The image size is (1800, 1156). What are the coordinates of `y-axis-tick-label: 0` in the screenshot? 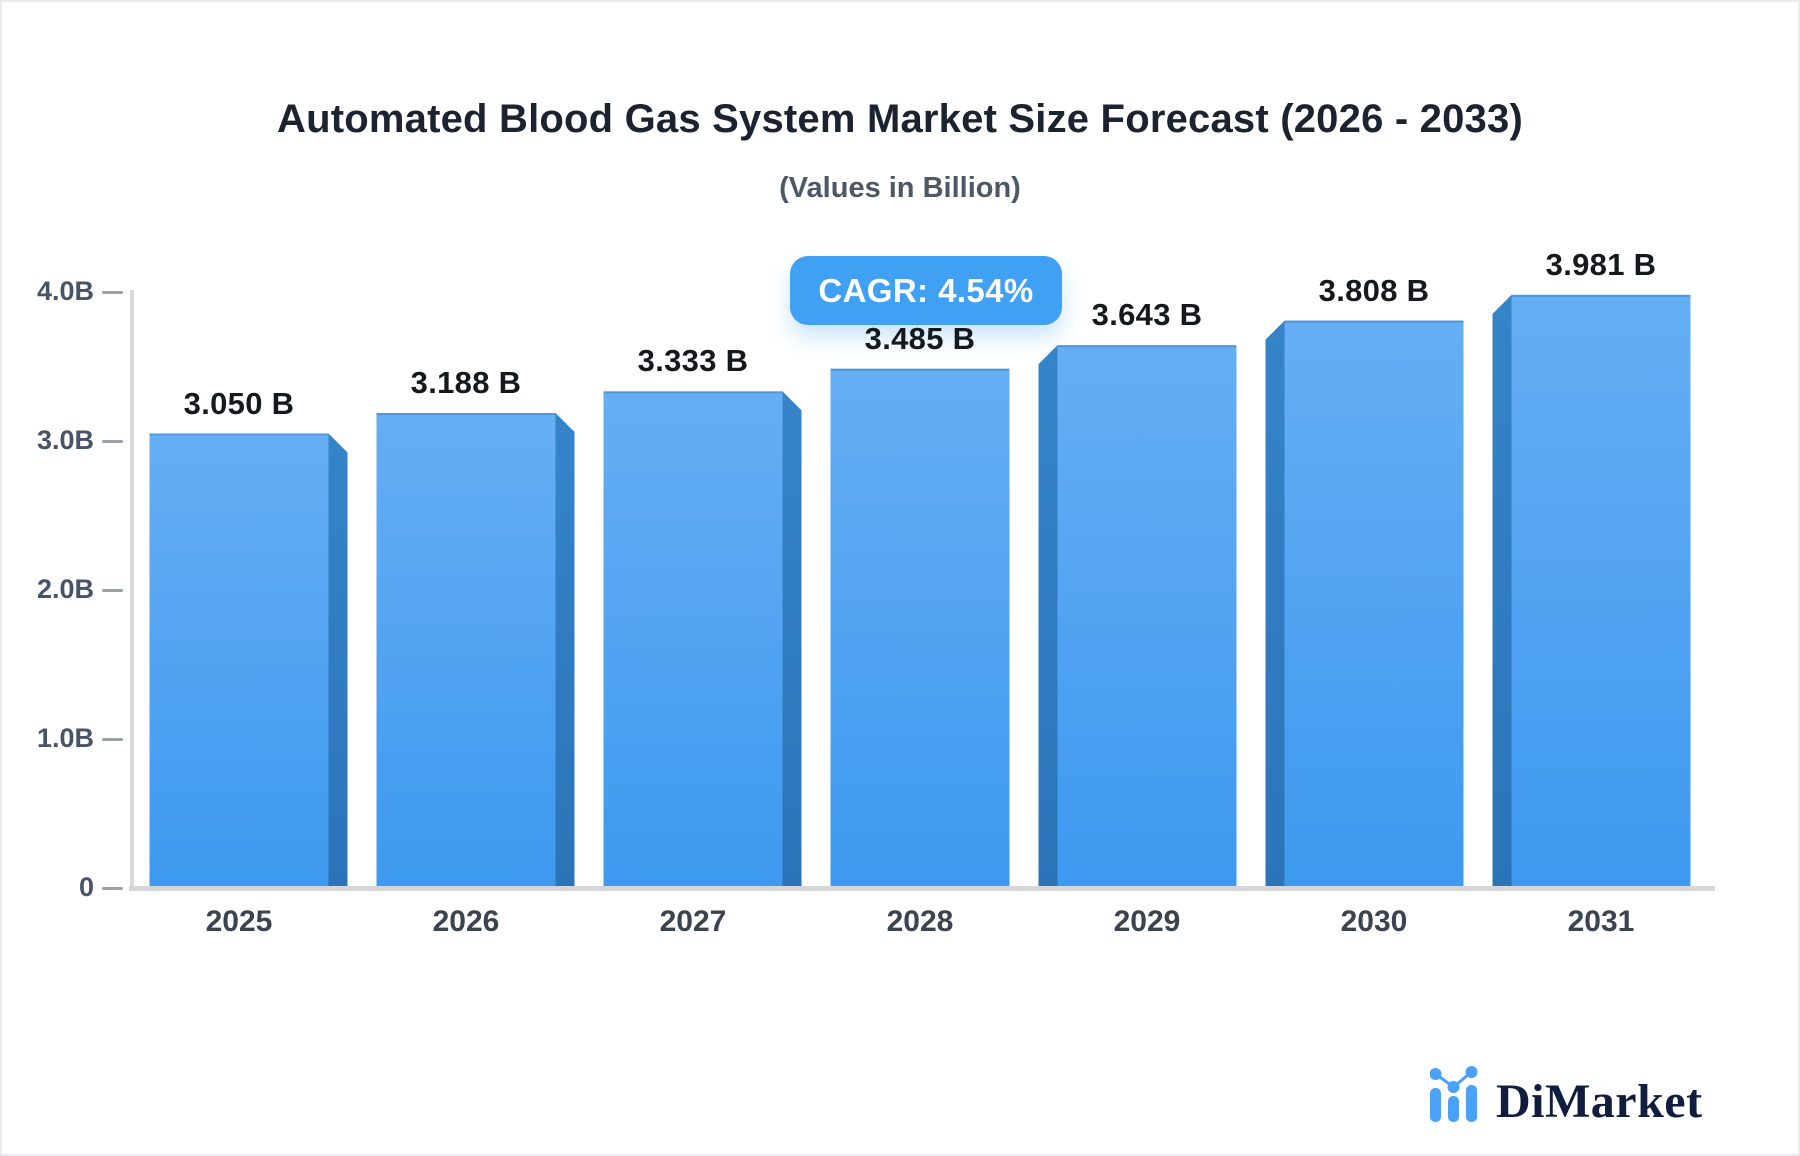 It's located at (86, 887).